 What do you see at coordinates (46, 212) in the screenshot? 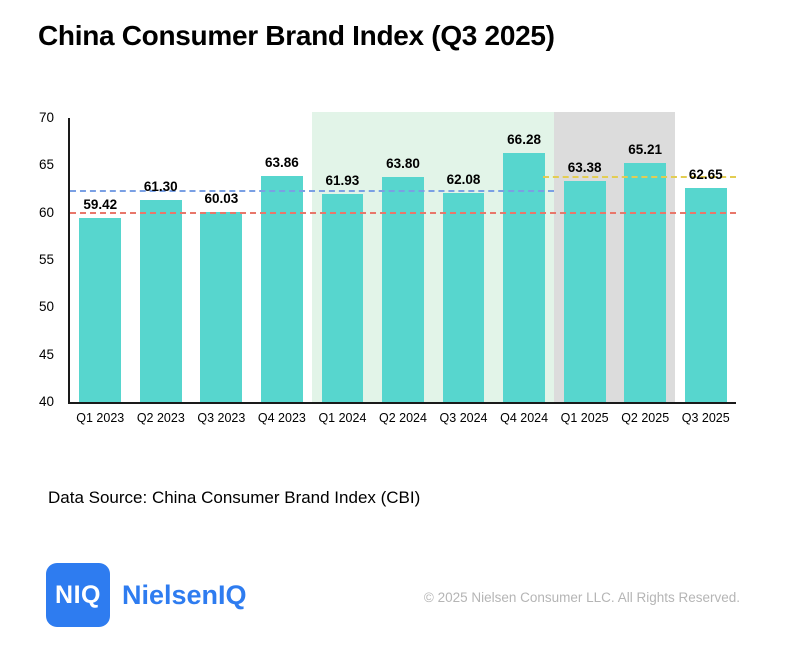
I see `y-axis-label: 60` at bounding box center [46, 212].